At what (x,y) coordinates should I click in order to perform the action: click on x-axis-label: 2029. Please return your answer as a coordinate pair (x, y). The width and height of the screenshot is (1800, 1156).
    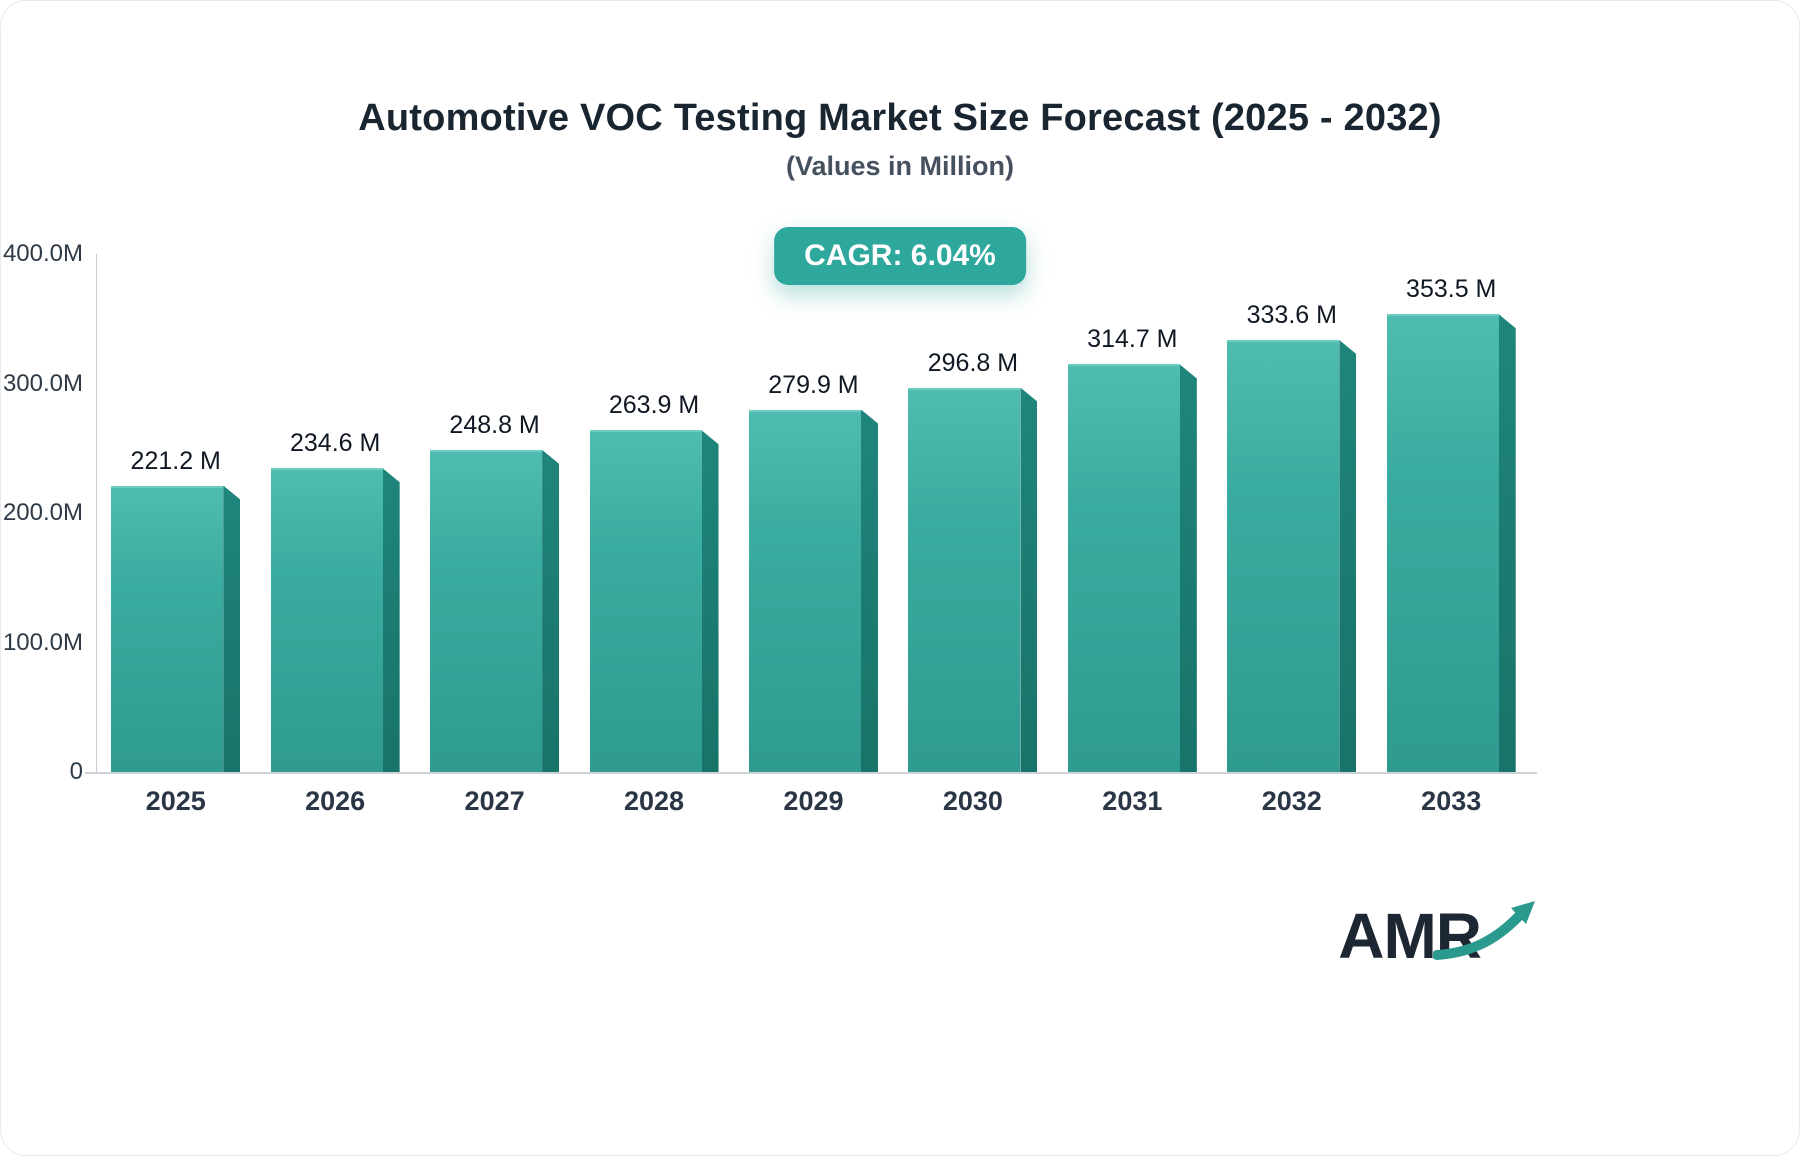
    Looking at the image, I should click on (813, 801).